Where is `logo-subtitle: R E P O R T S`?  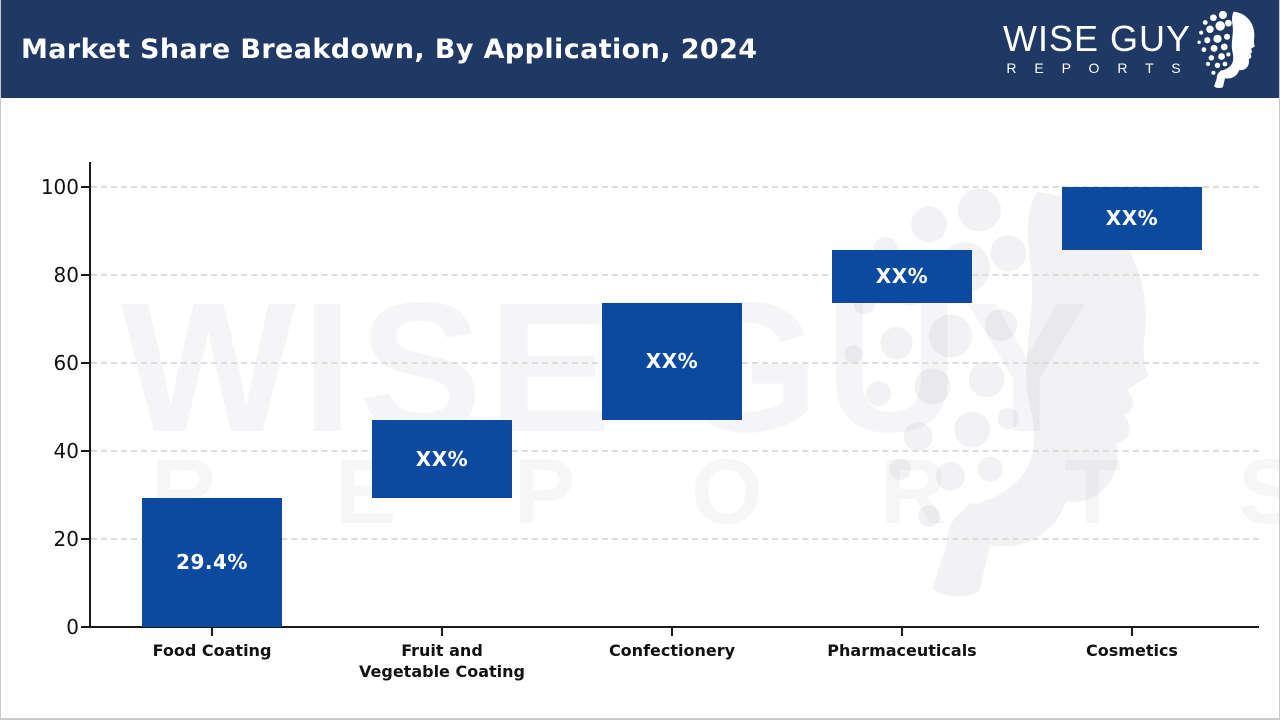 logo-subtitle: R E P O R T S is located at coordinates (1097, 68).